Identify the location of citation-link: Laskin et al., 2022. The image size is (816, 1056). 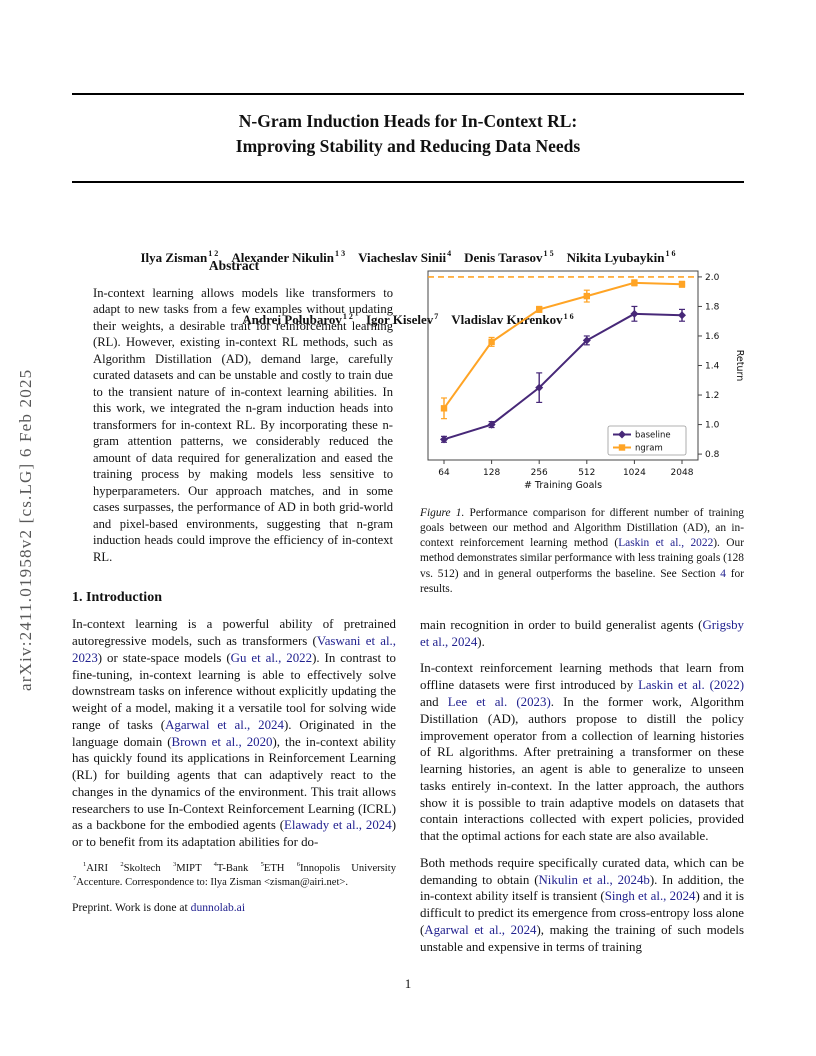
(666, 543).